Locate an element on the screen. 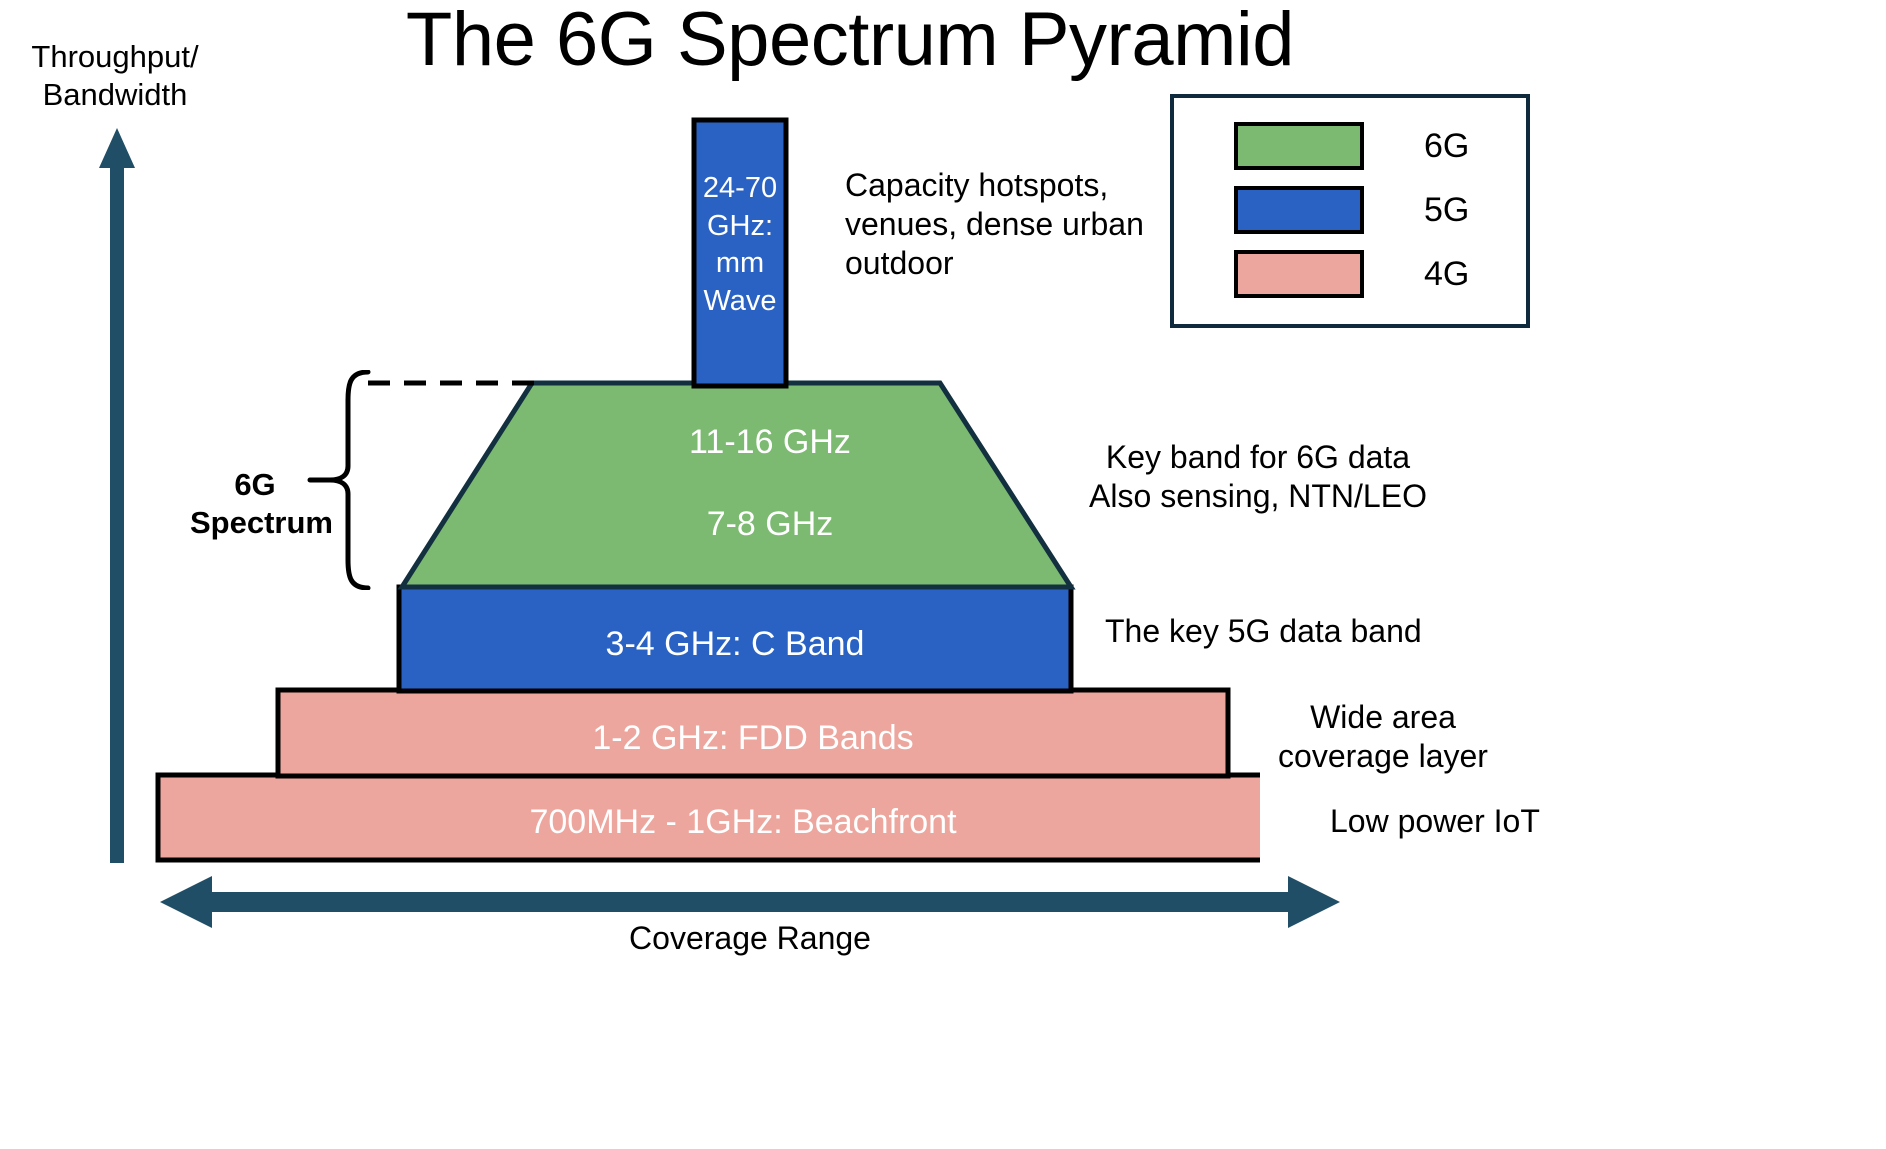 The height and width of the screenshot is (1149, 1886). brace-label-6g-spectrum: 6G Spectrum is located at coordinates (261, 504).